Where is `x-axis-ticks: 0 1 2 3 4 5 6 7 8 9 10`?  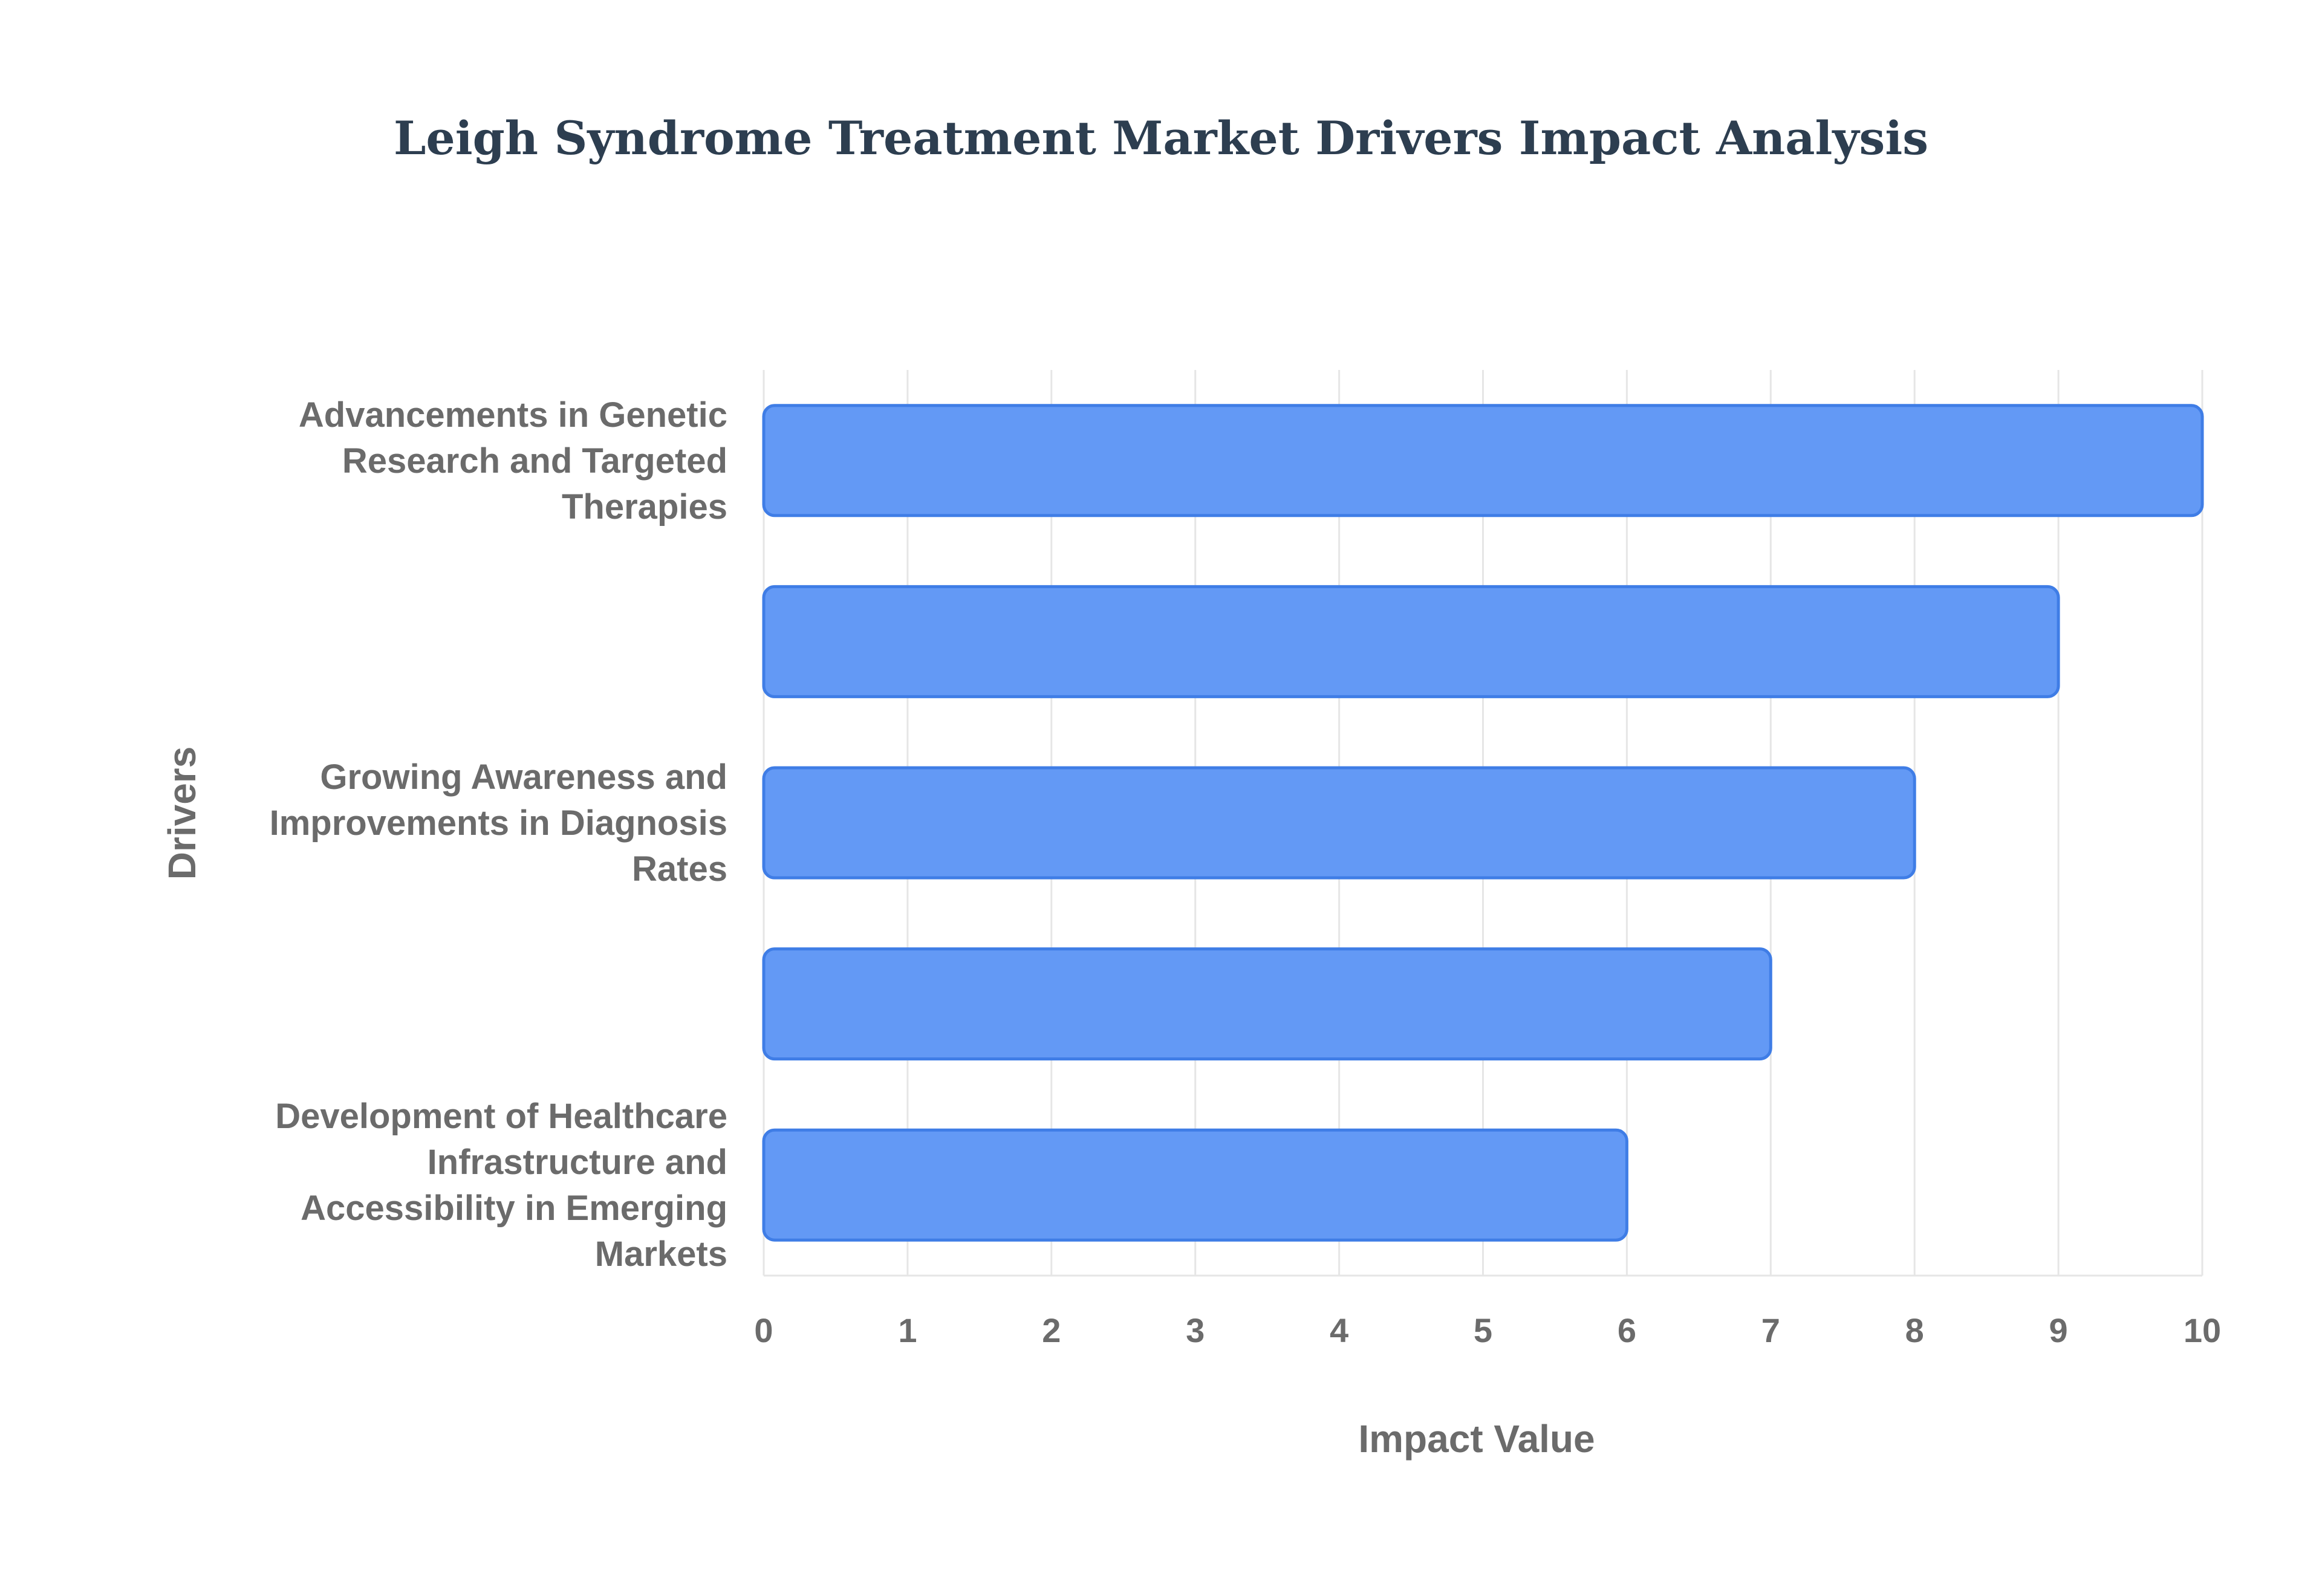
x-axis-ticks: 0 1 2 3 4 5 6 7 8 9 10 is located at coordinates (1488, 1330).